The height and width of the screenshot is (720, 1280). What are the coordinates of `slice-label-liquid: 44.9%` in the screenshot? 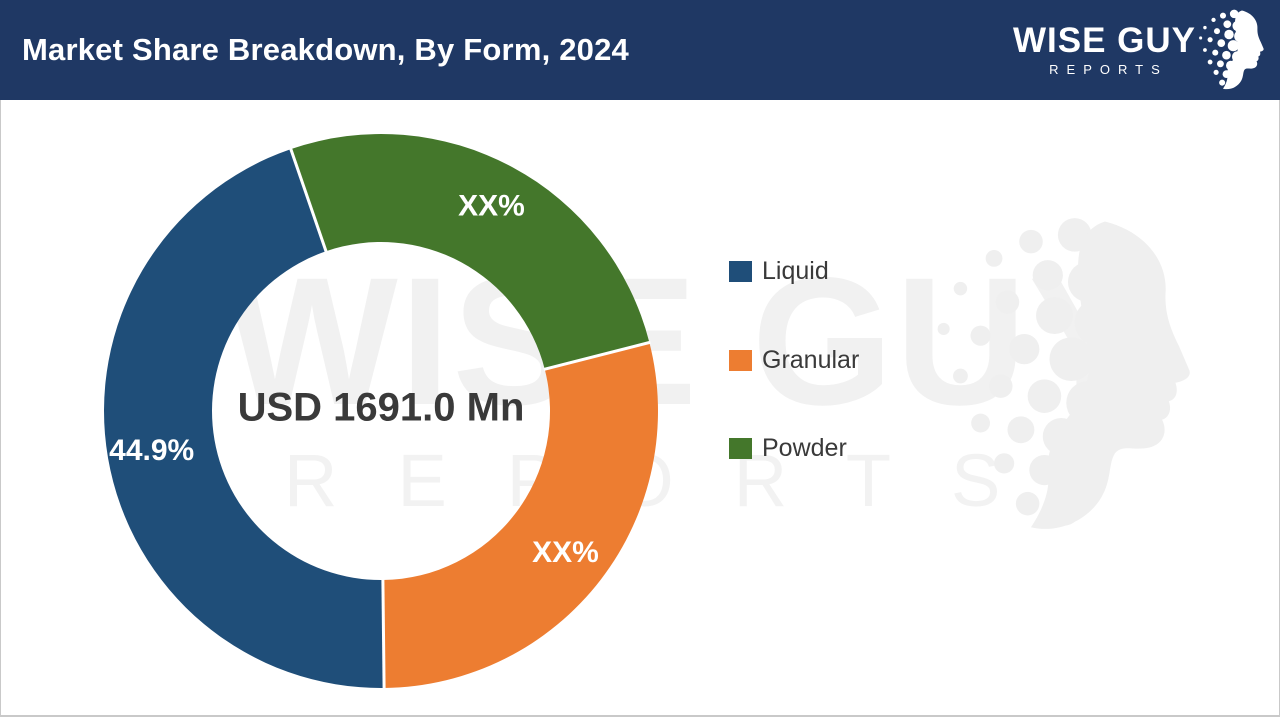 It's located at (151, 450).